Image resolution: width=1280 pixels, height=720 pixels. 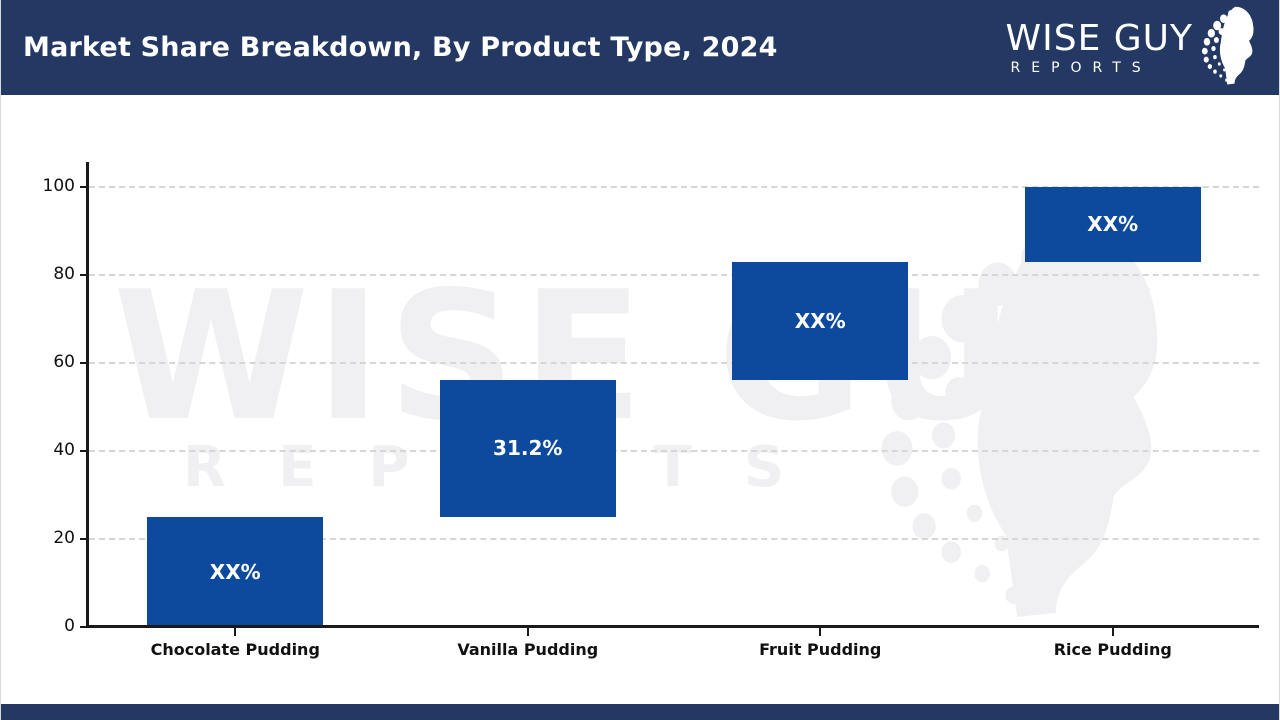 I want to click on bar-rice-pudding: XX%, so click(x=1112, y=224).